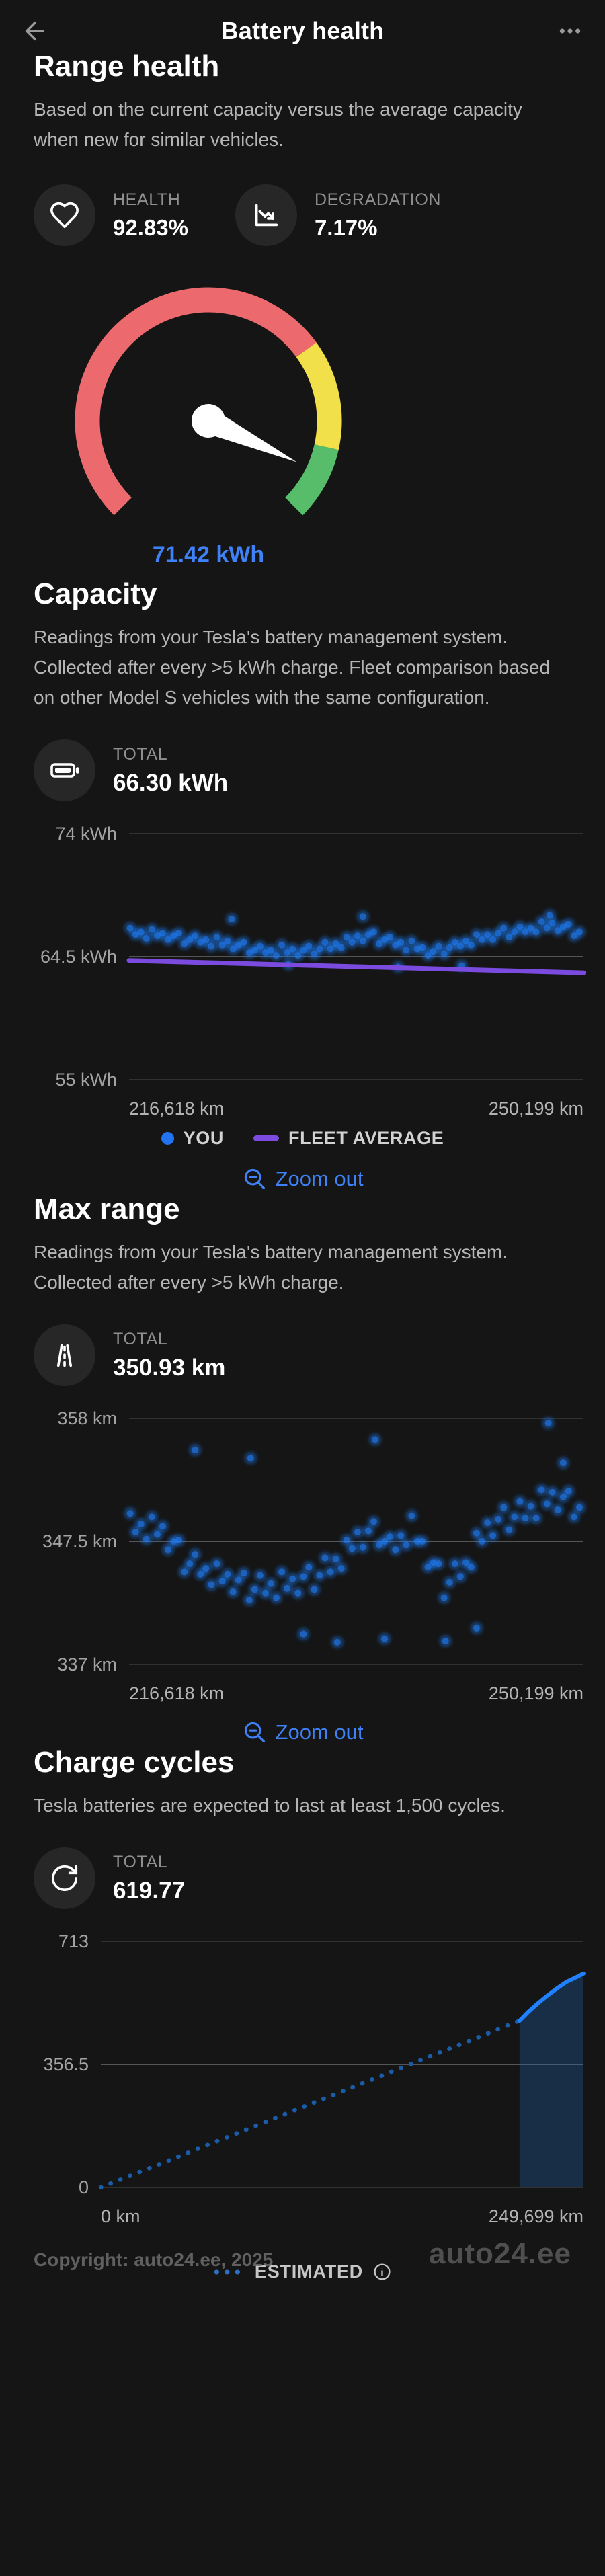 Image resolution: width=605 pixels, height=2576 pixels. What do you see at coordinates (79, 957) in the screenshot?
I see `svg-text: 64.5 kWh` at bounding box center [79, 957].